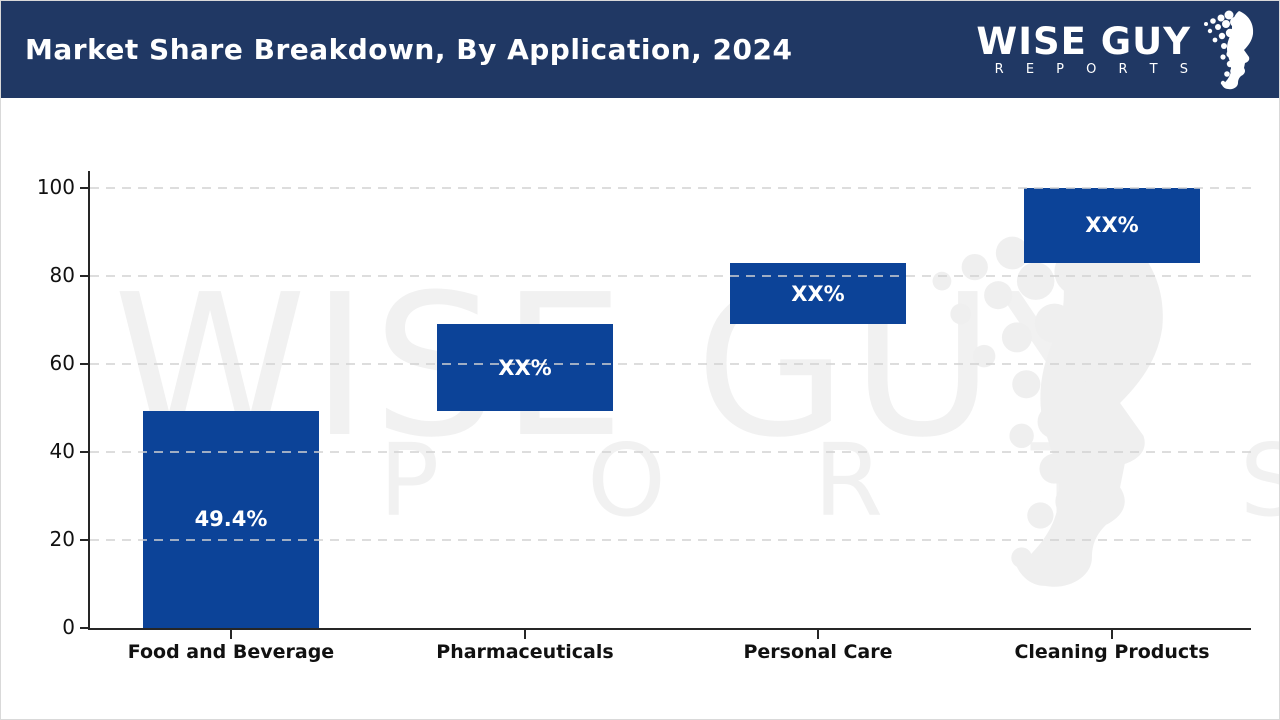 The width and height of the screenshot is (1280, 720). Describe the element at coordinates (89, 400) in the screenshot. I see `y-axis-line` at that location.